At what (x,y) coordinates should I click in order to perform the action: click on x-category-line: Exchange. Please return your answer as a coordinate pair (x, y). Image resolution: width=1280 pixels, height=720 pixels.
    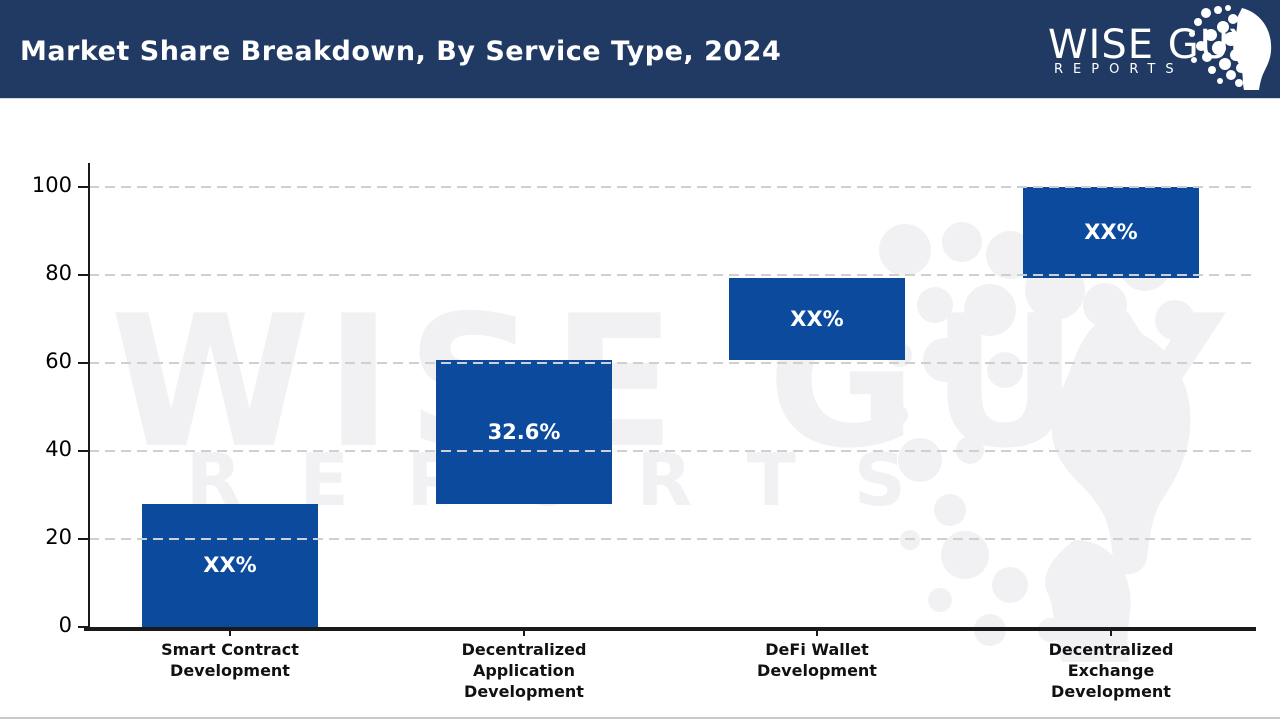
    Looking at the image, I should click on (1111, 670).